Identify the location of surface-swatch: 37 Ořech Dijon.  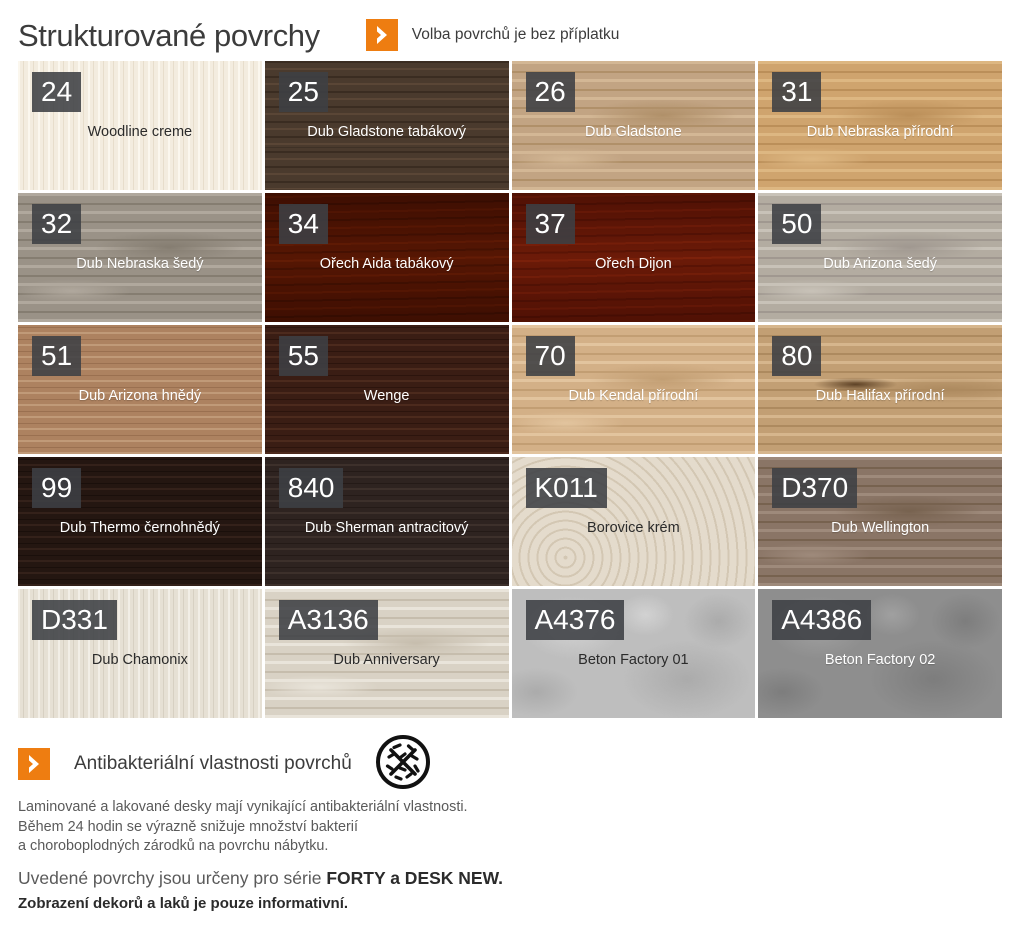
(633, 257).